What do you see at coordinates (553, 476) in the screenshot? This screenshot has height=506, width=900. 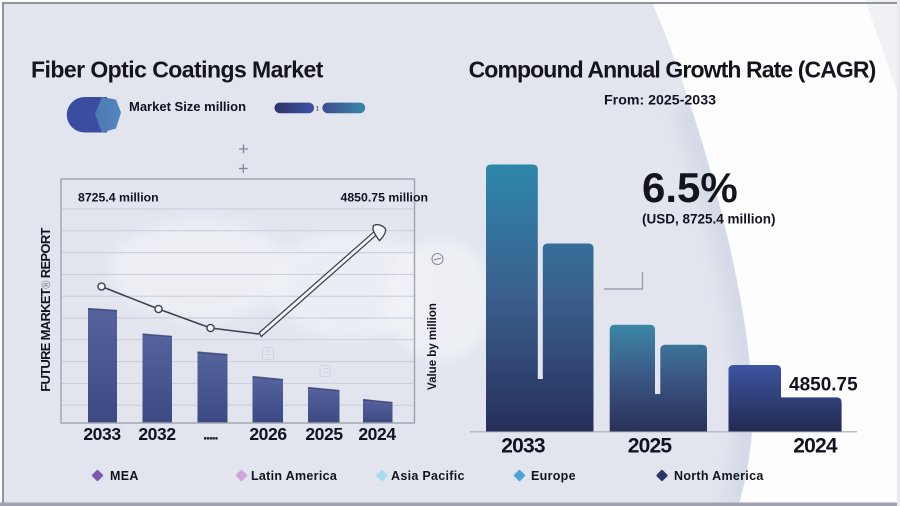 I see `svg-text: Europe` at bounding box center [553, 476].